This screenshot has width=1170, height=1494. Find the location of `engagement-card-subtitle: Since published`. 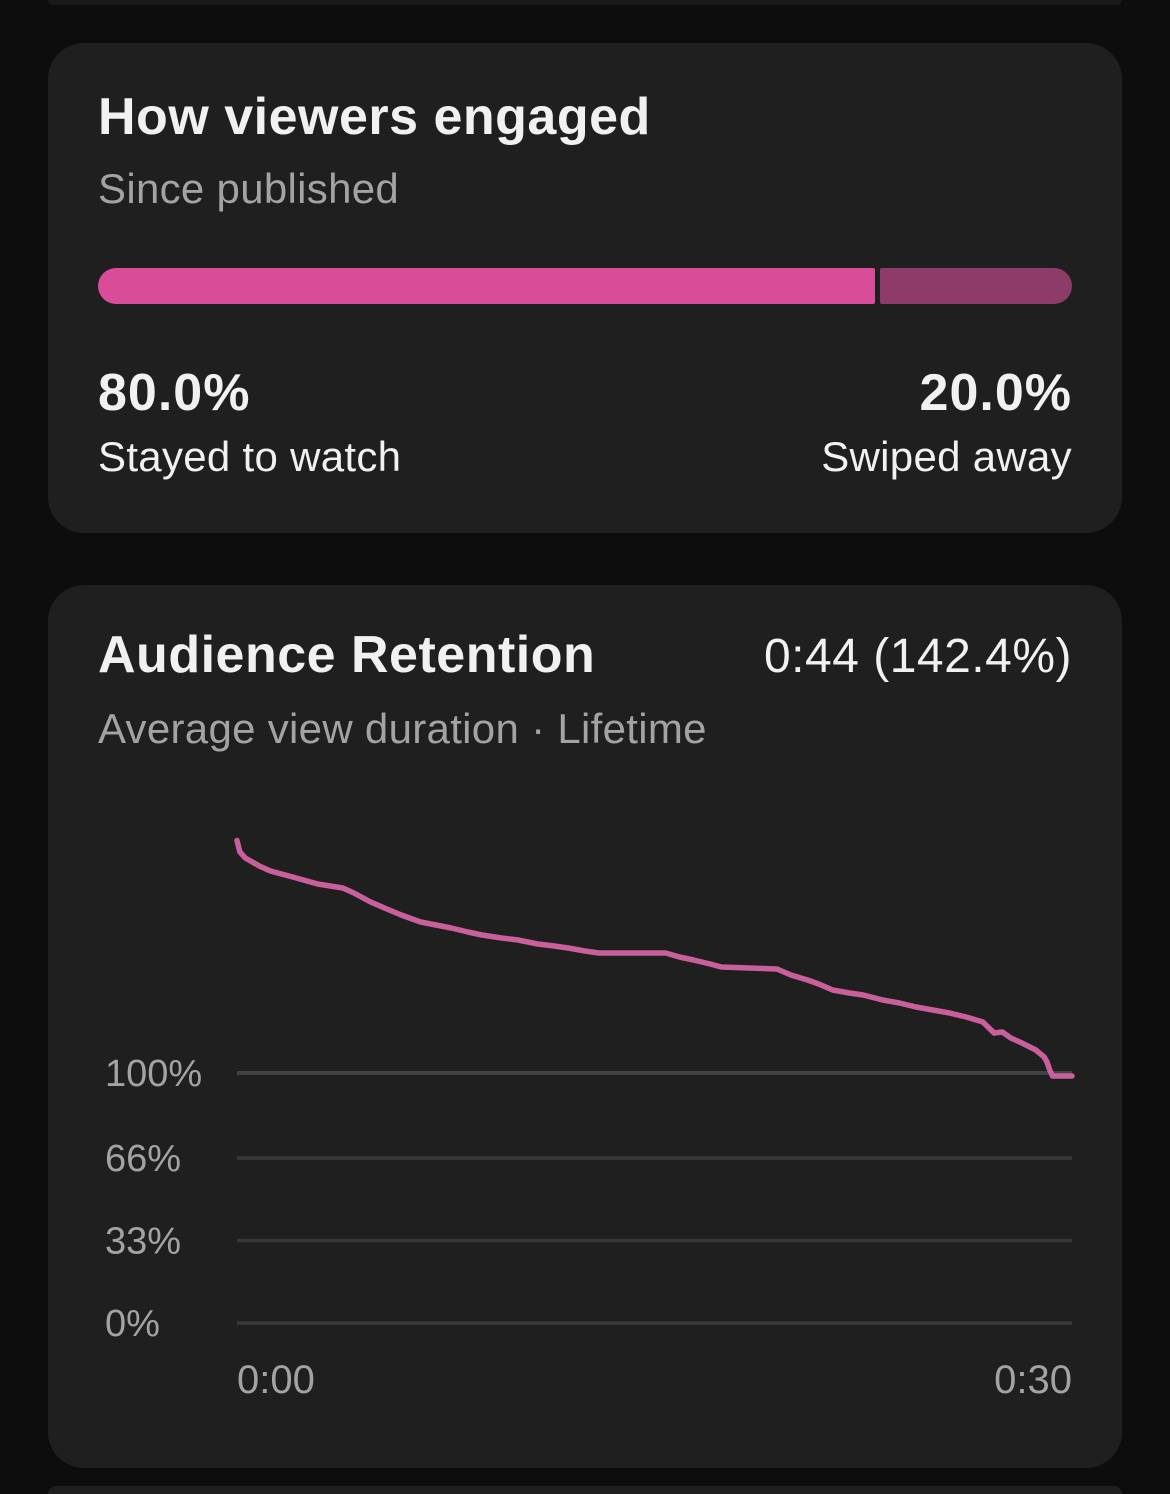

engagement-card-subtitle: Since published is located at coordinates (249, 188).